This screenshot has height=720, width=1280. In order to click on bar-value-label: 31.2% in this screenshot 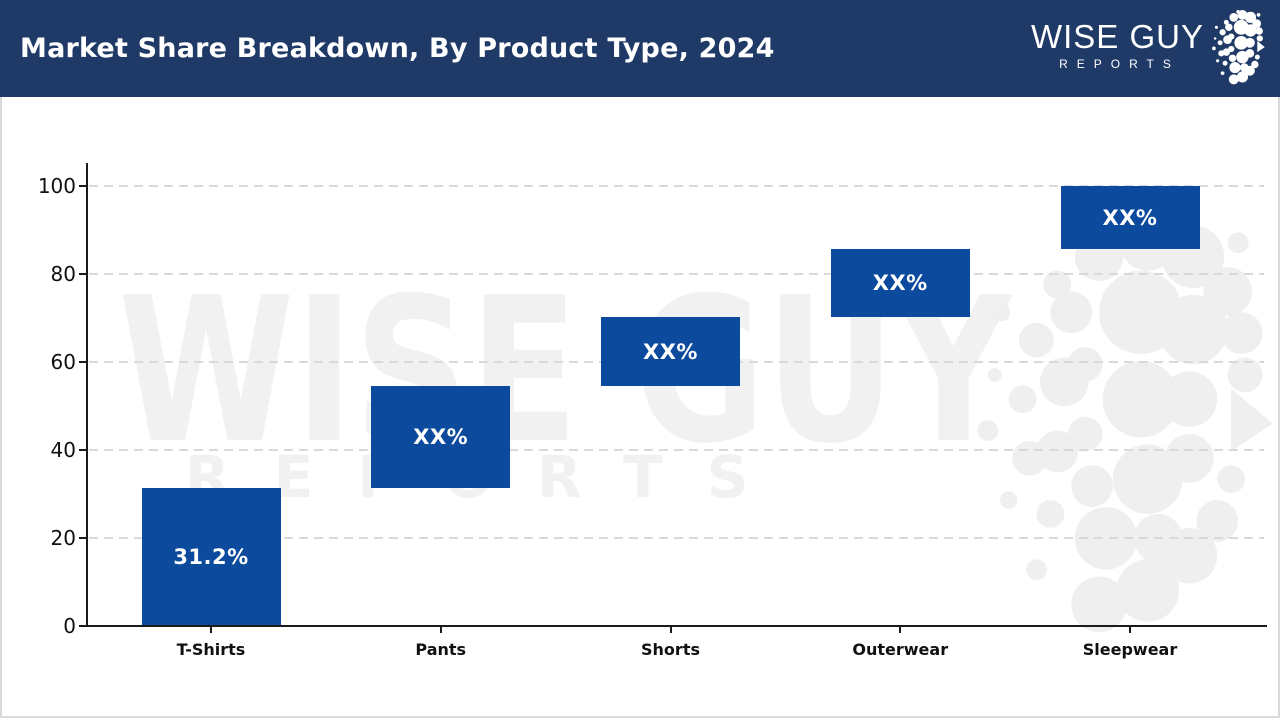, I will do `click(211, 556)`.